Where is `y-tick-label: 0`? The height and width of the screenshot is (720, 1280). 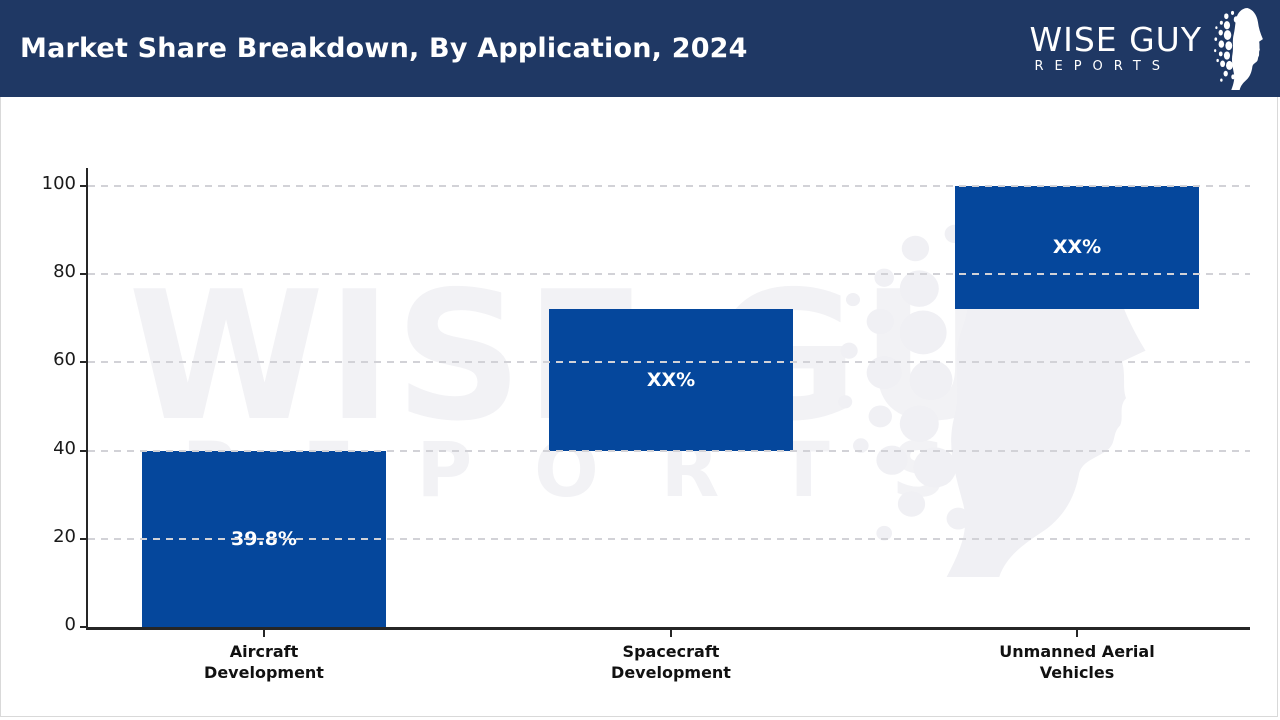
y-tick-label: 0 is located at coordinates (70, 624).